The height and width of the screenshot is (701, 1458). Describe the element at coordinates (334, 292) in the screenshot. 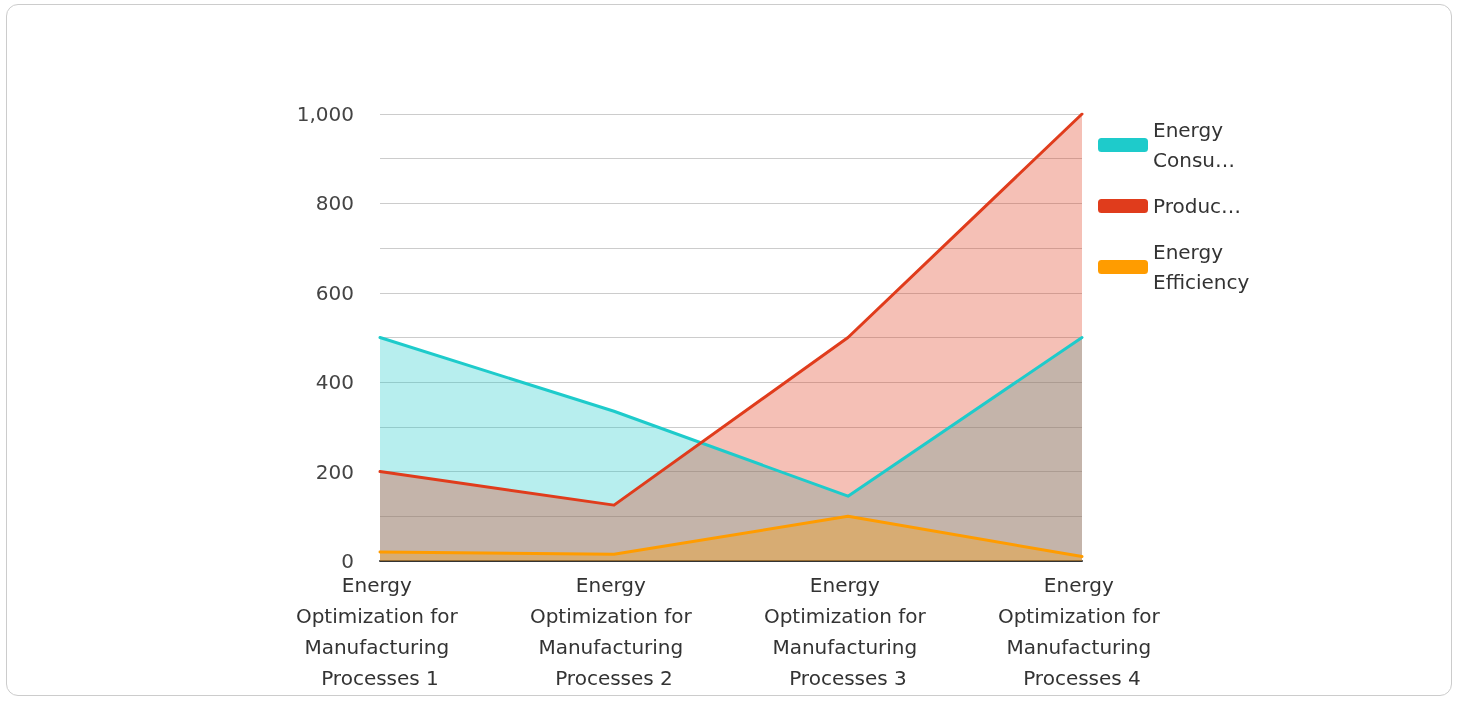

I see `y-tick-label: 600` at that location.